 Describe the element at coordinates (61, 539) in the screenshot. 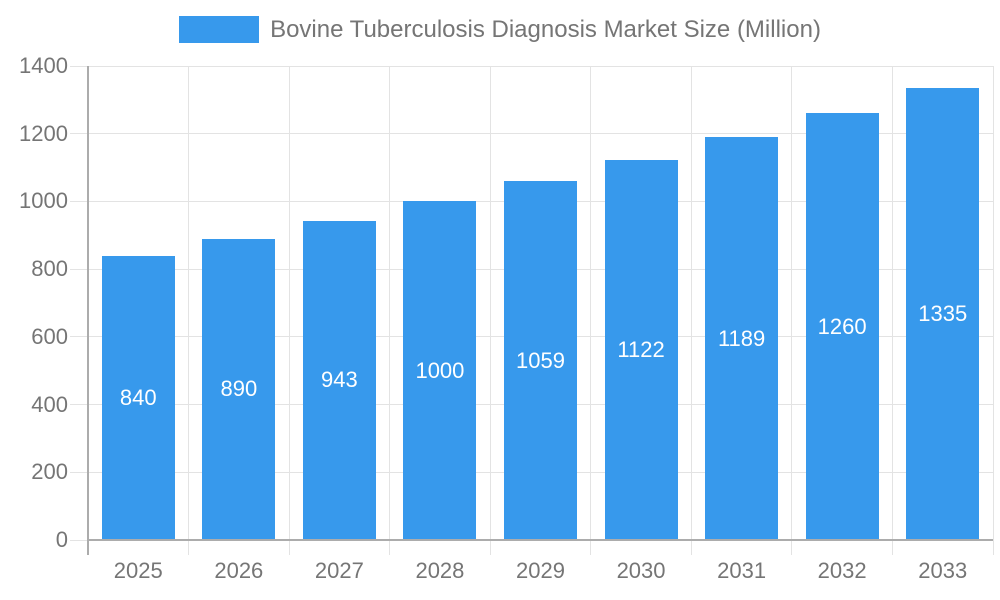

I see `y-axis-tick-label: 0` at that location.